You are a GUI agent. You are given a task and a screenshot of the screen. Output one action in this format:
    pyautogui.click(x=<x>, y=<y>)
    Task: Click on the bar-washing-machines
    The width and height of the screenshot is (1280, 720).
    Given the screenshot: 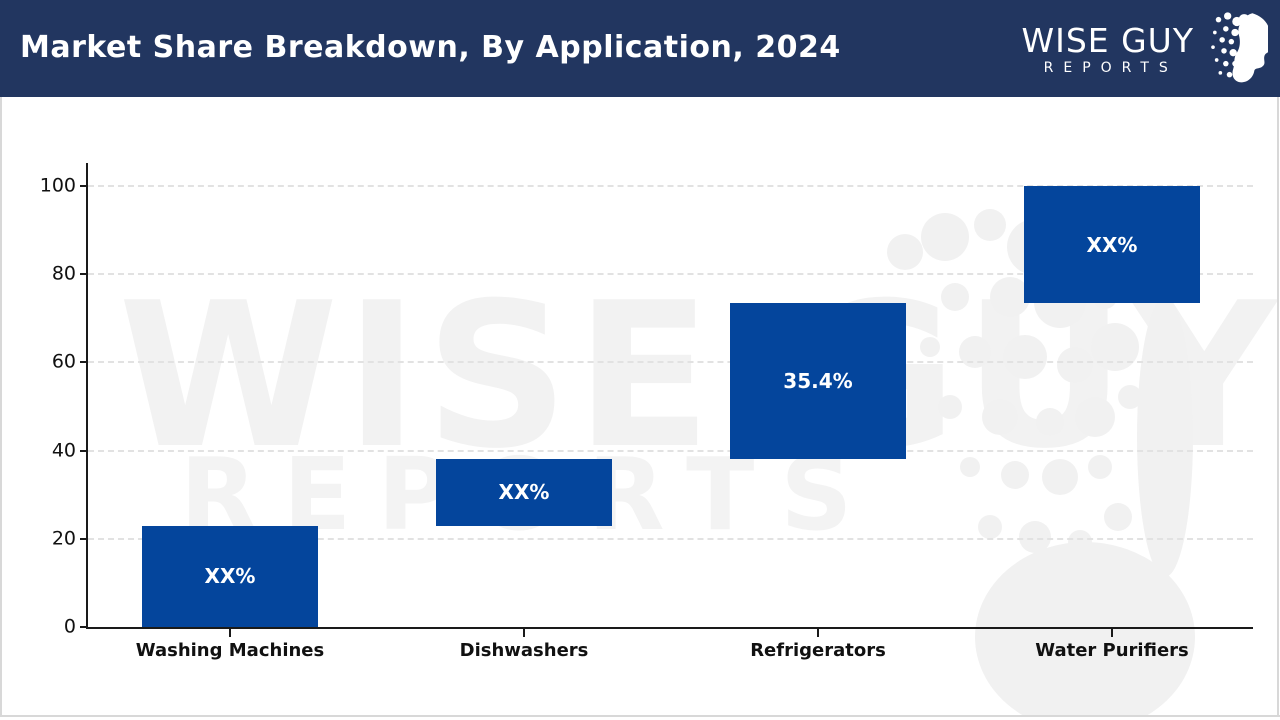 What is the action you would take?
    pyautogui.click(x=230, y=576)
    